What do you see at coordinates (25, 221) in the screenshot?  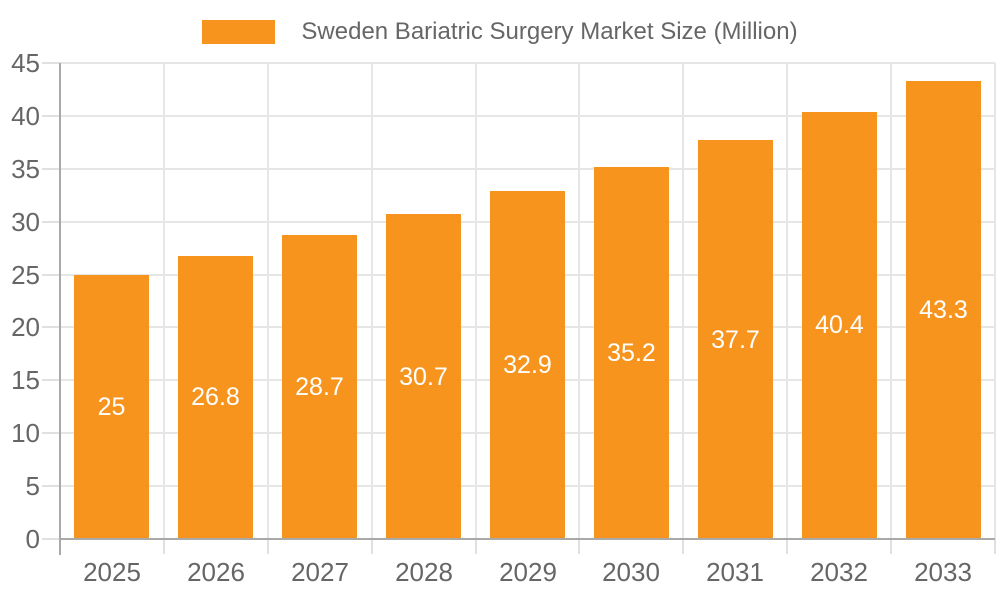 I see `y-axis-label: 30` at bounding box center [25, 221].